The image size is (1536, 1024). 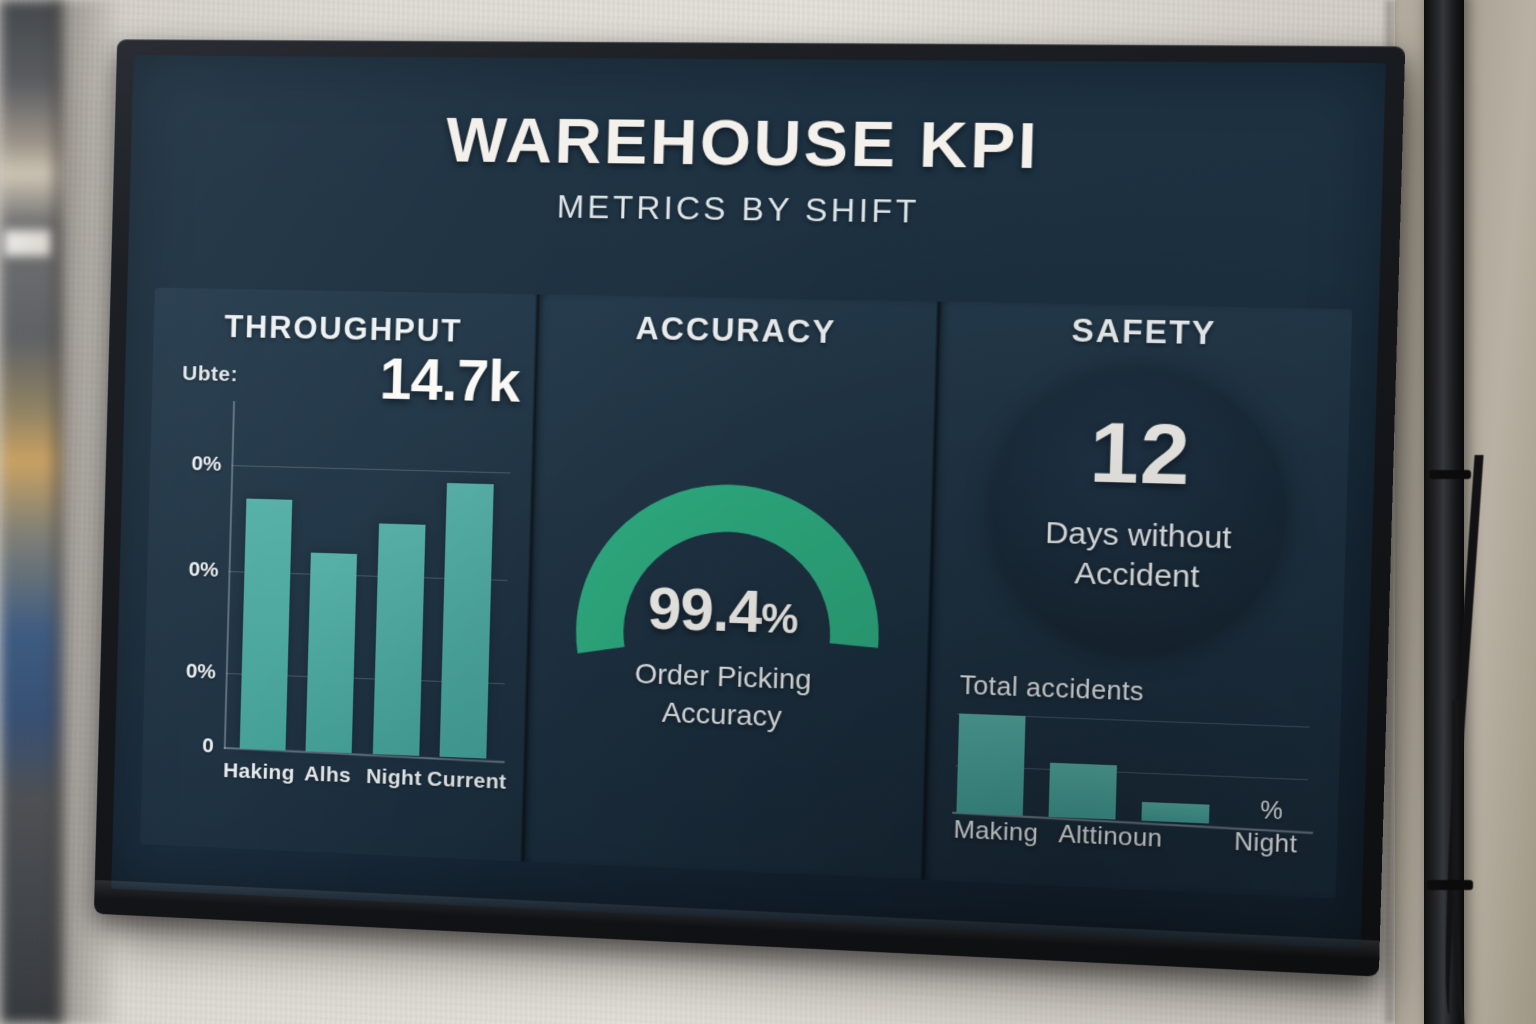 I want to click on total-accidents-bars, so click(x=1132, y=769).